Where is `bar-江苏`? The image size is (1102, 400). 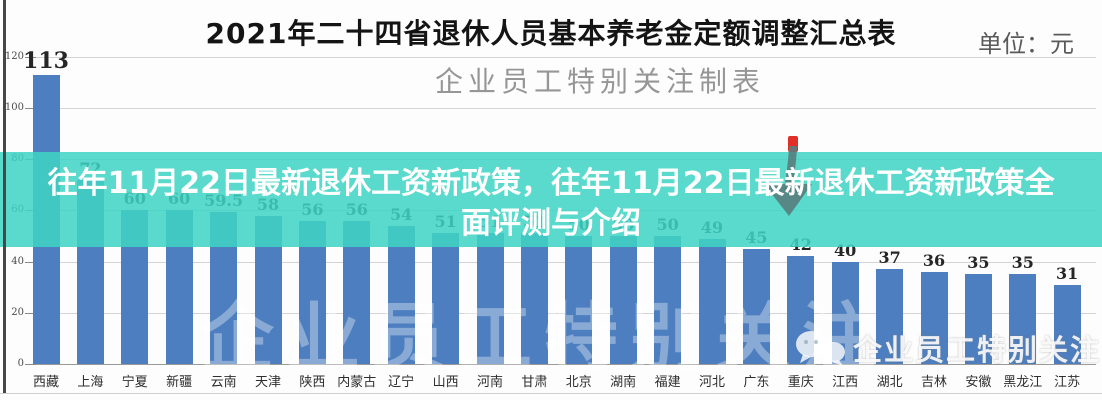
bar-江苏 is located at coordinates (1067, 324).